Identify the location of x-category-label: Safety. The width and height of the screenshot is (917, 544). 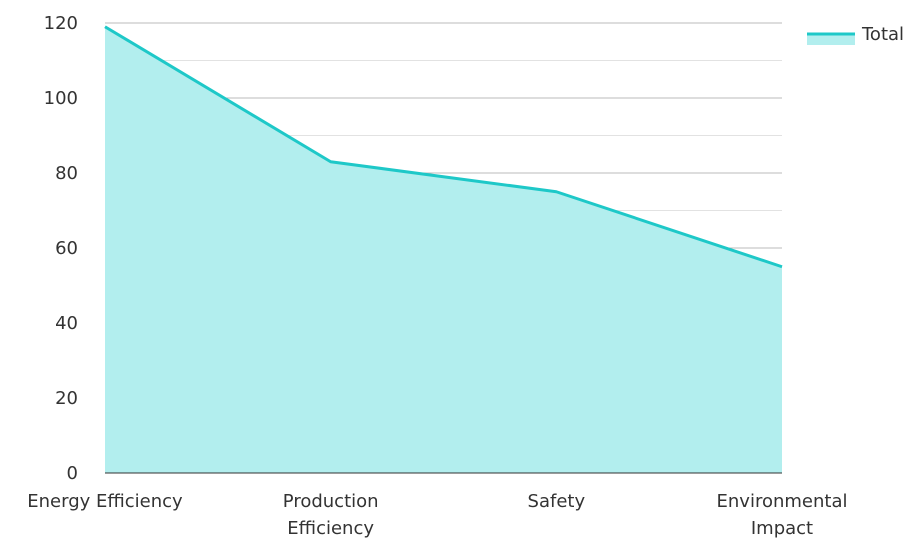
(557, 501).